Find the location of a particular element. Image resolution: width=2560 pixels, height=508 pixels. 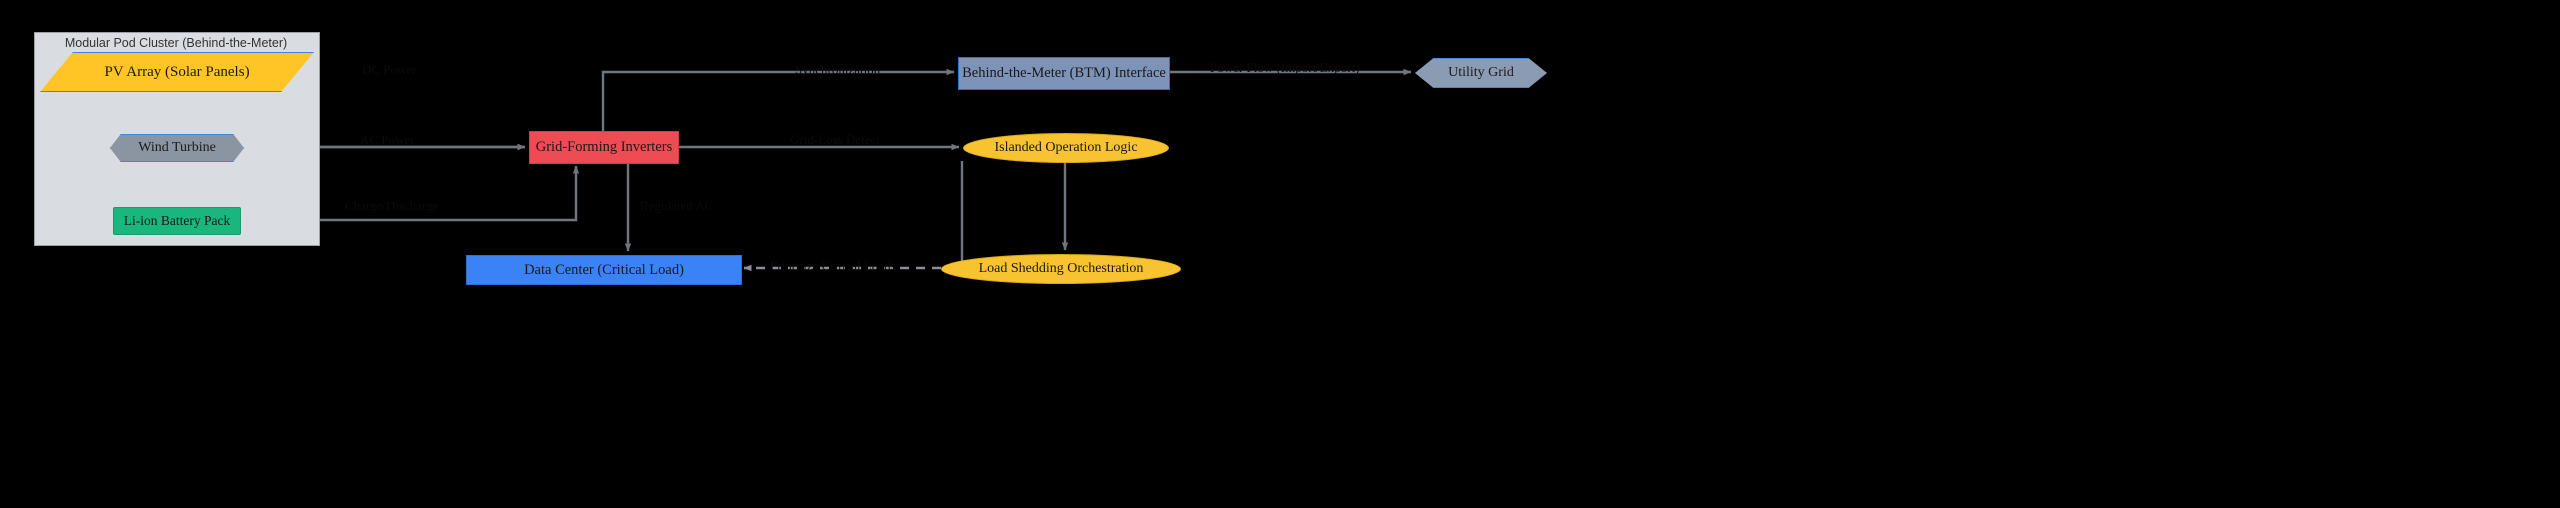

node-utility-grid: Utility Grid is located at coordinates (1481, 73).